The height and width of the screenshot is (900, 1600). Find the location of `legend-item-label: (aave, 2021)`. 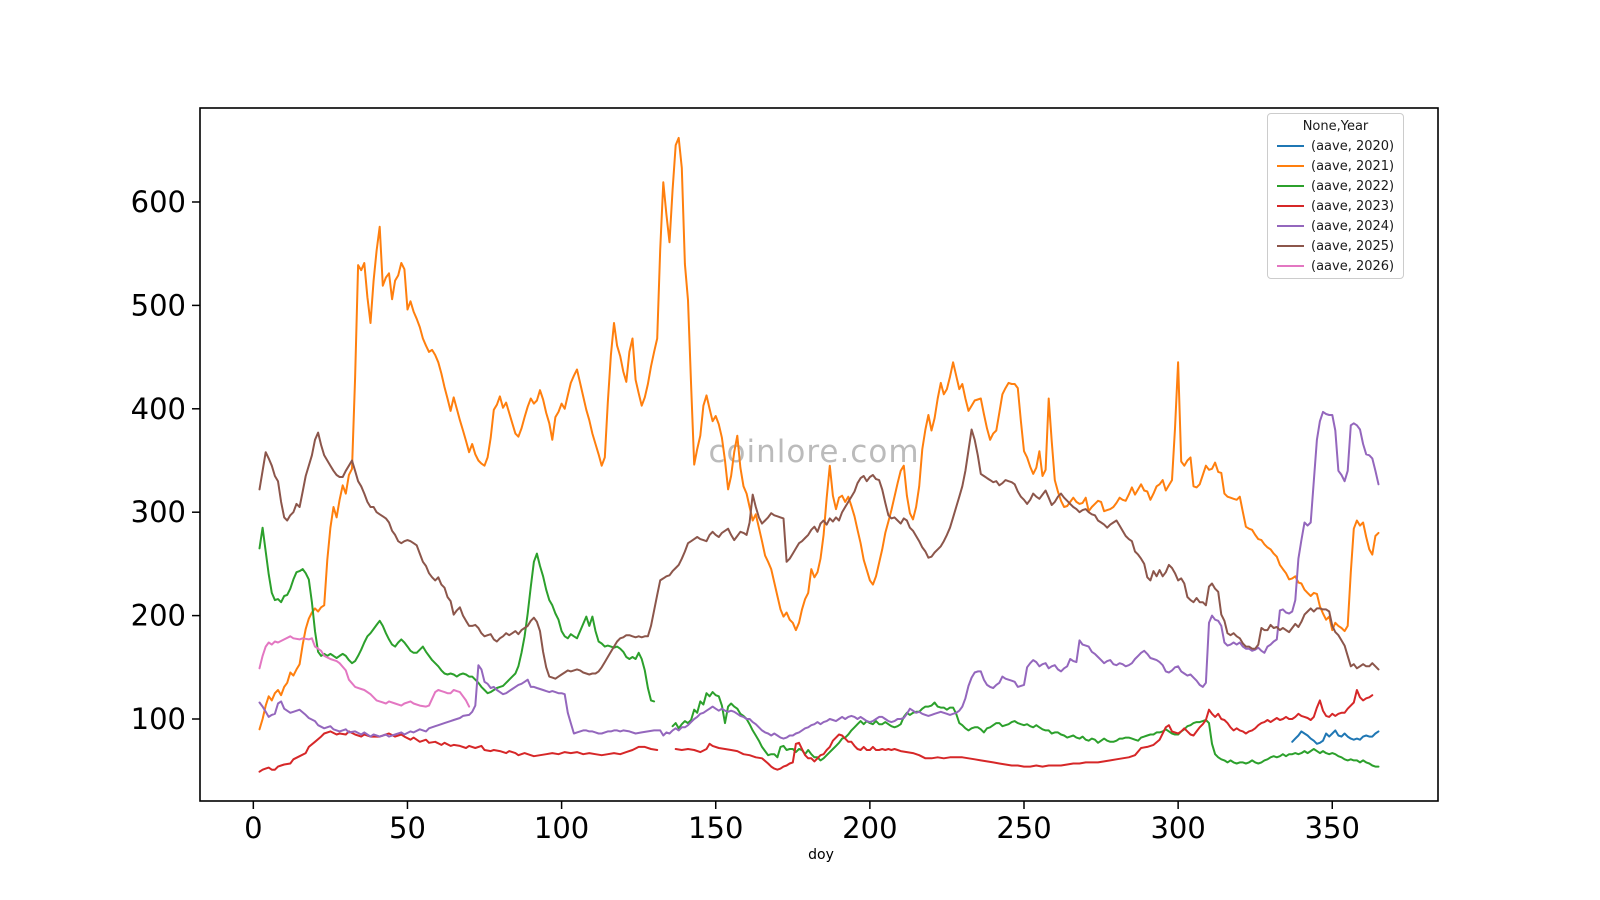

legend-item-label: (aave, 2021) is located at coordinates (1353, 166).